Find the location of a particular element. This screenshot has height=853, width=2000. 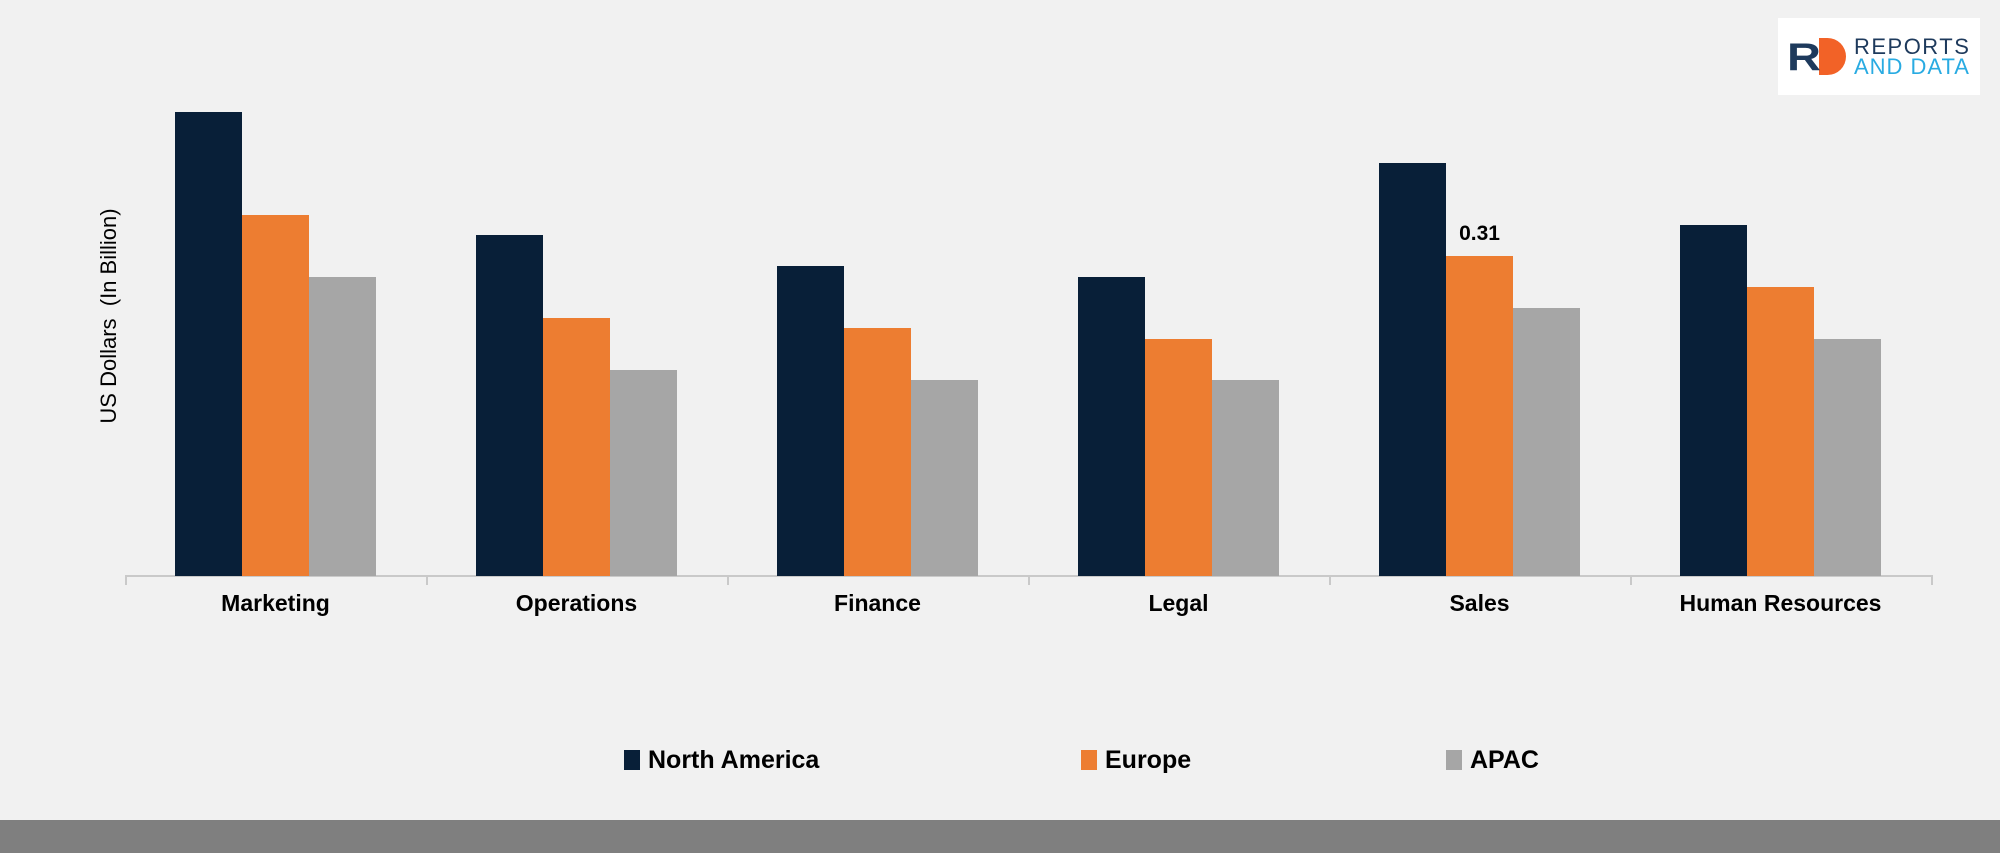

bar-human-resources-apac is located at coordinates (1847, 457).